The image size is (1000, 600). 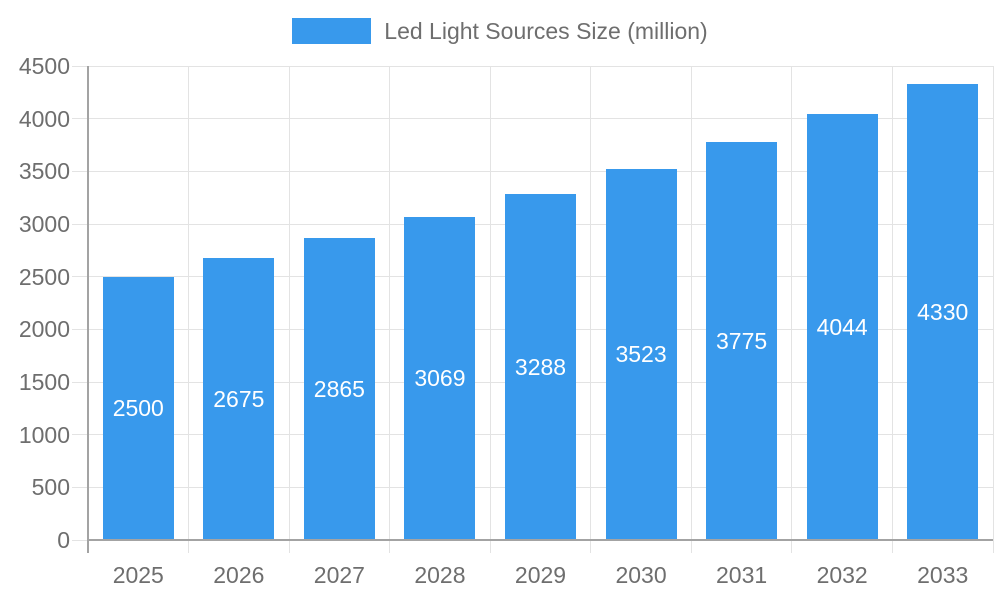 I want to click on bar-value-label: 3775, so click(x=742, y=341).